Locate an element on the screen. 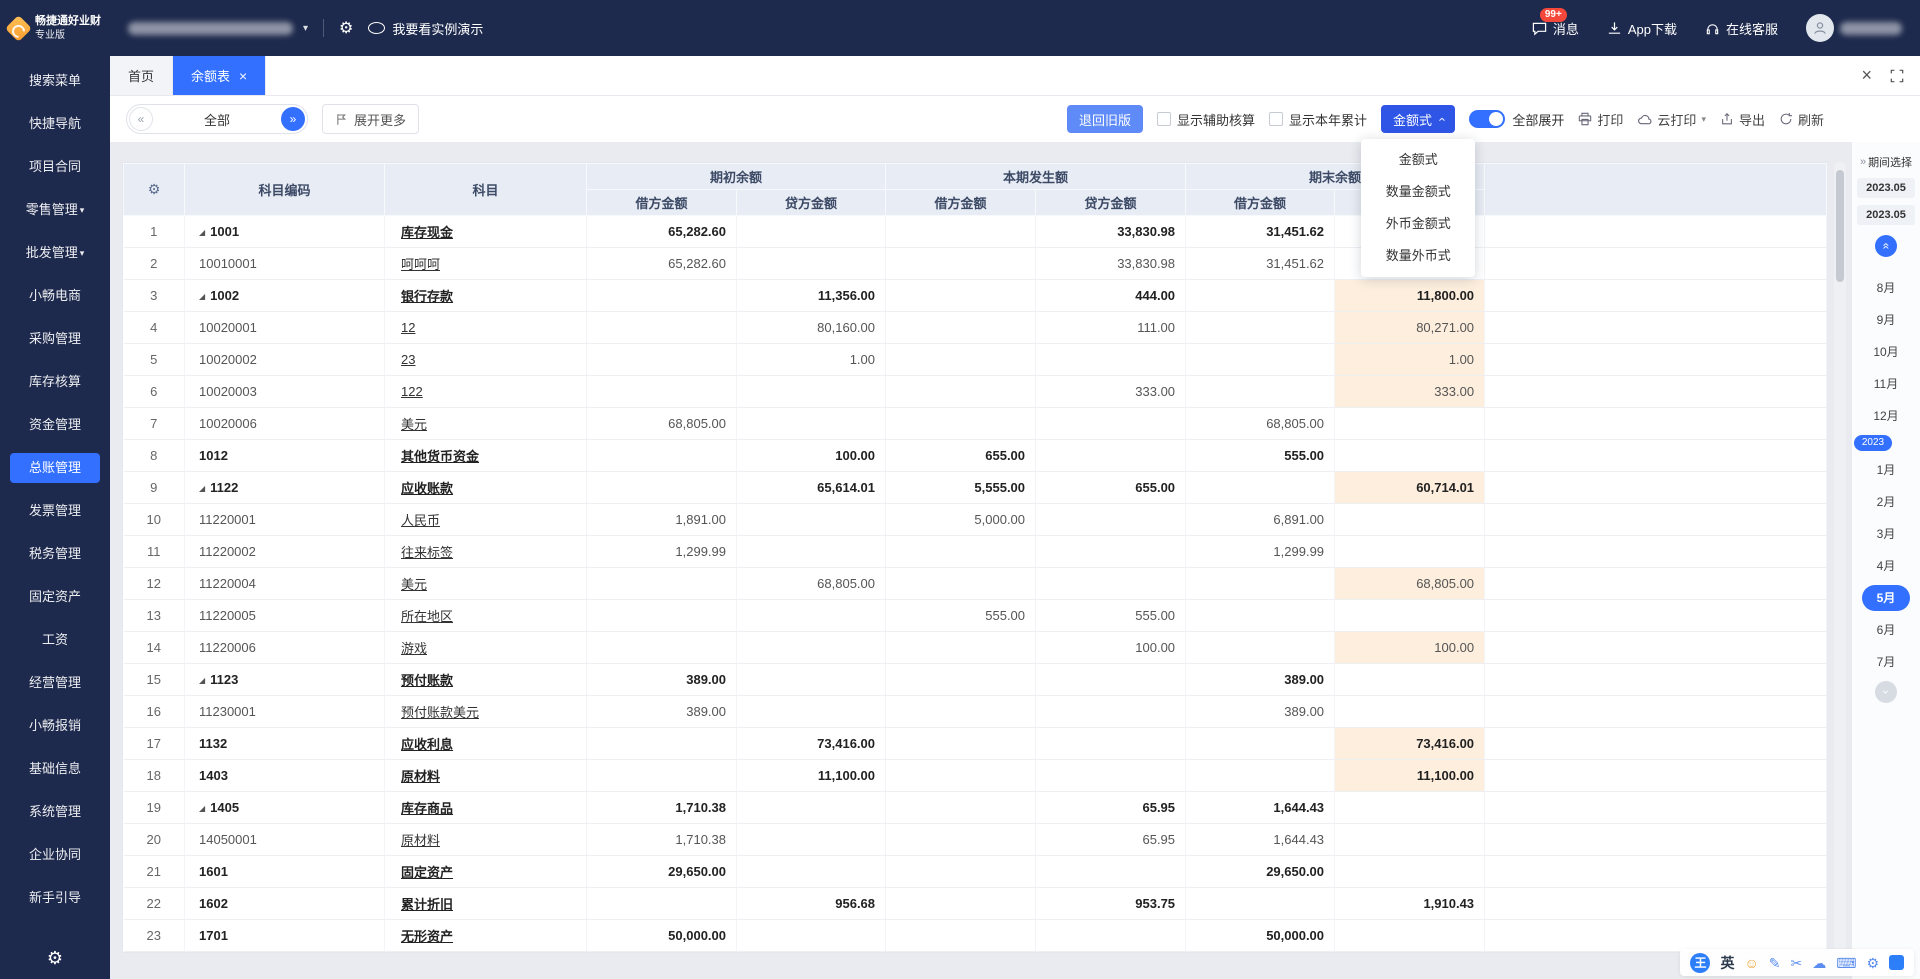 Image resolution: width=1920 pixels, height=979 pixels. account-link: 累计折旧 is located at coordinates (427, 904).